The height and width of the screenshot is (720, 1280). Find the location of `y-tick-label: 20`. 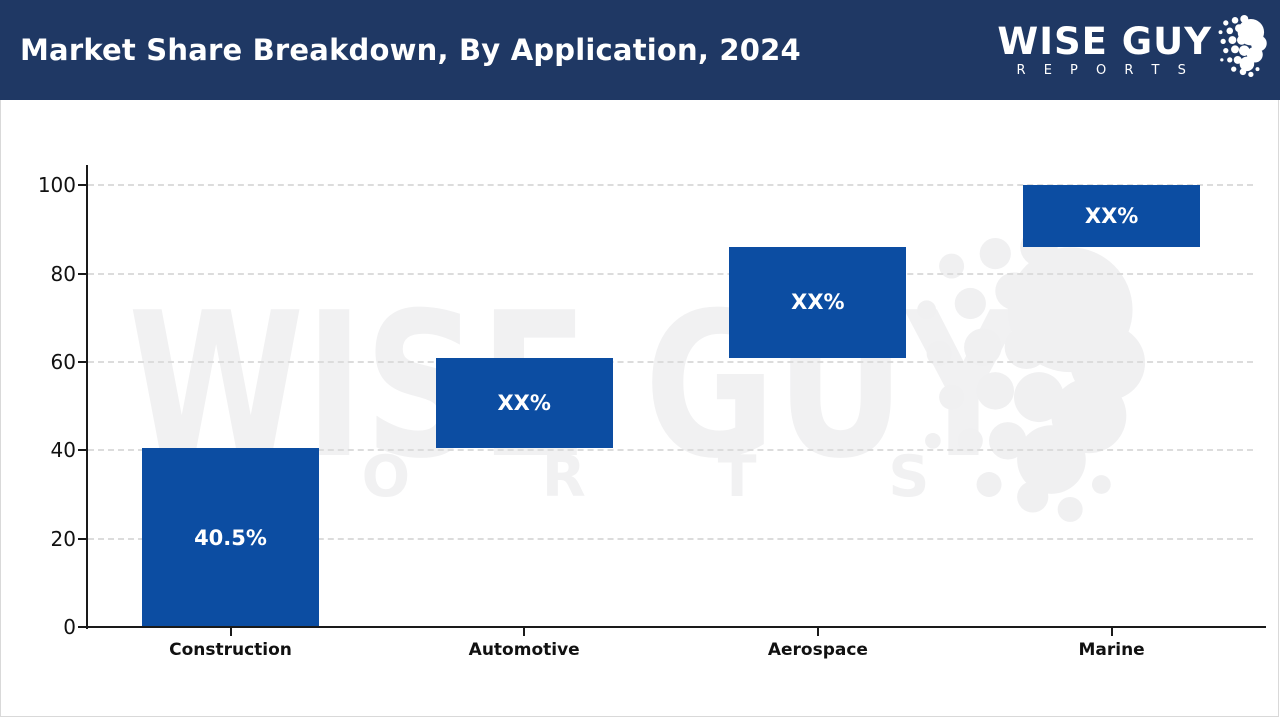

y-tick-label: 20 is located at coordinates (63, 538).